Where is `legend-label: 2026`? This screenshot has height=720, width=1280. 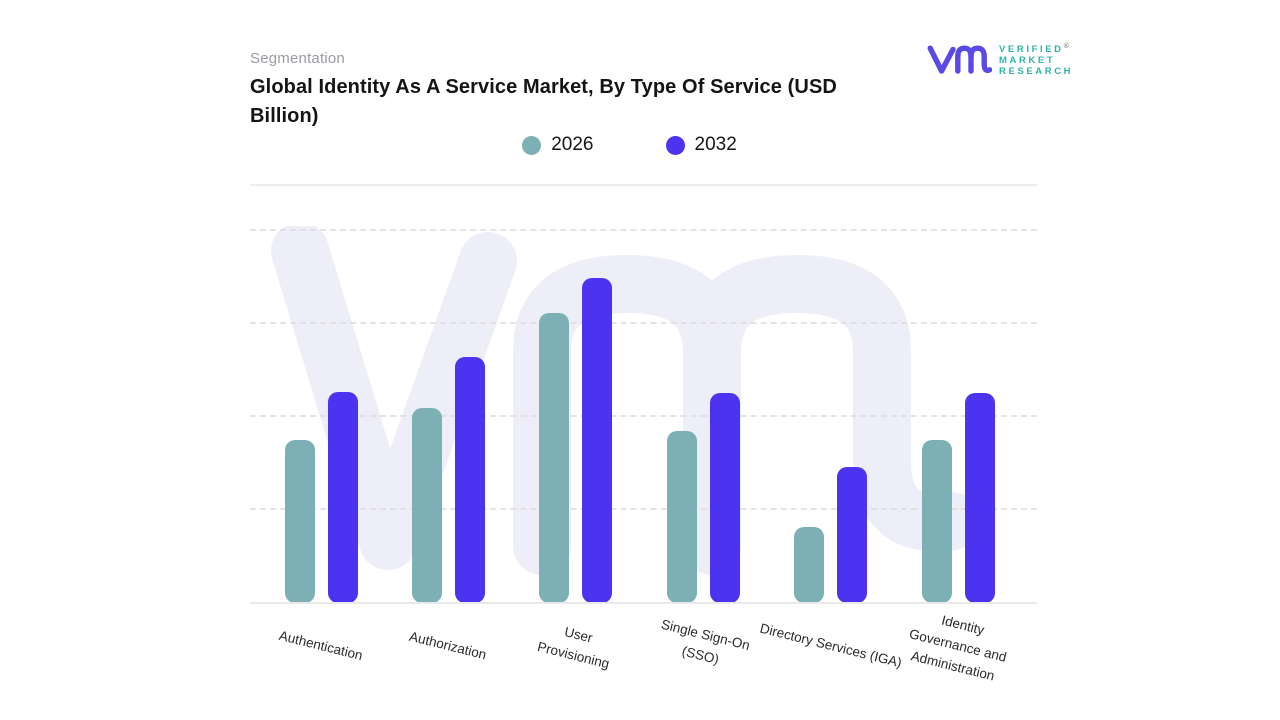
legend-label: 2026 is located at coordinates (572, 144).